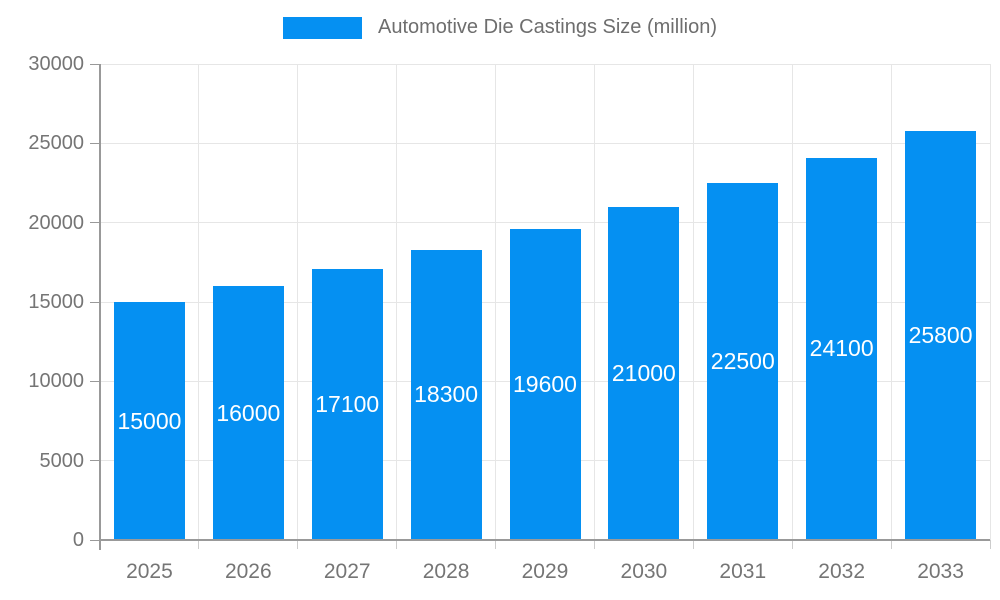 The height and width of the screenshot is (600, 1000). Describe the element at coordinates (100, 307) in the screenshot. I see `y-axis-line` at that location.